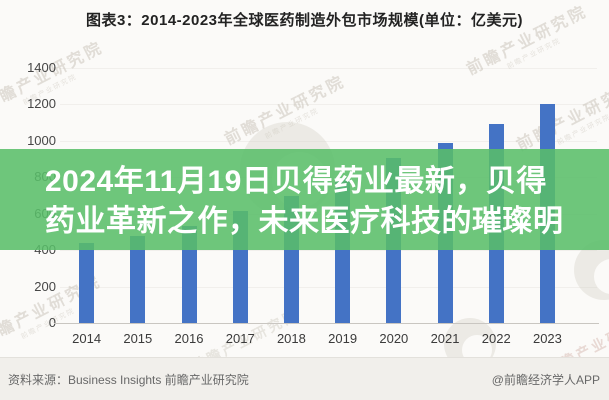 Image resolution: width=609 pixels, height=400 pixels. I want to click on bar-2014, so click(87, 282).